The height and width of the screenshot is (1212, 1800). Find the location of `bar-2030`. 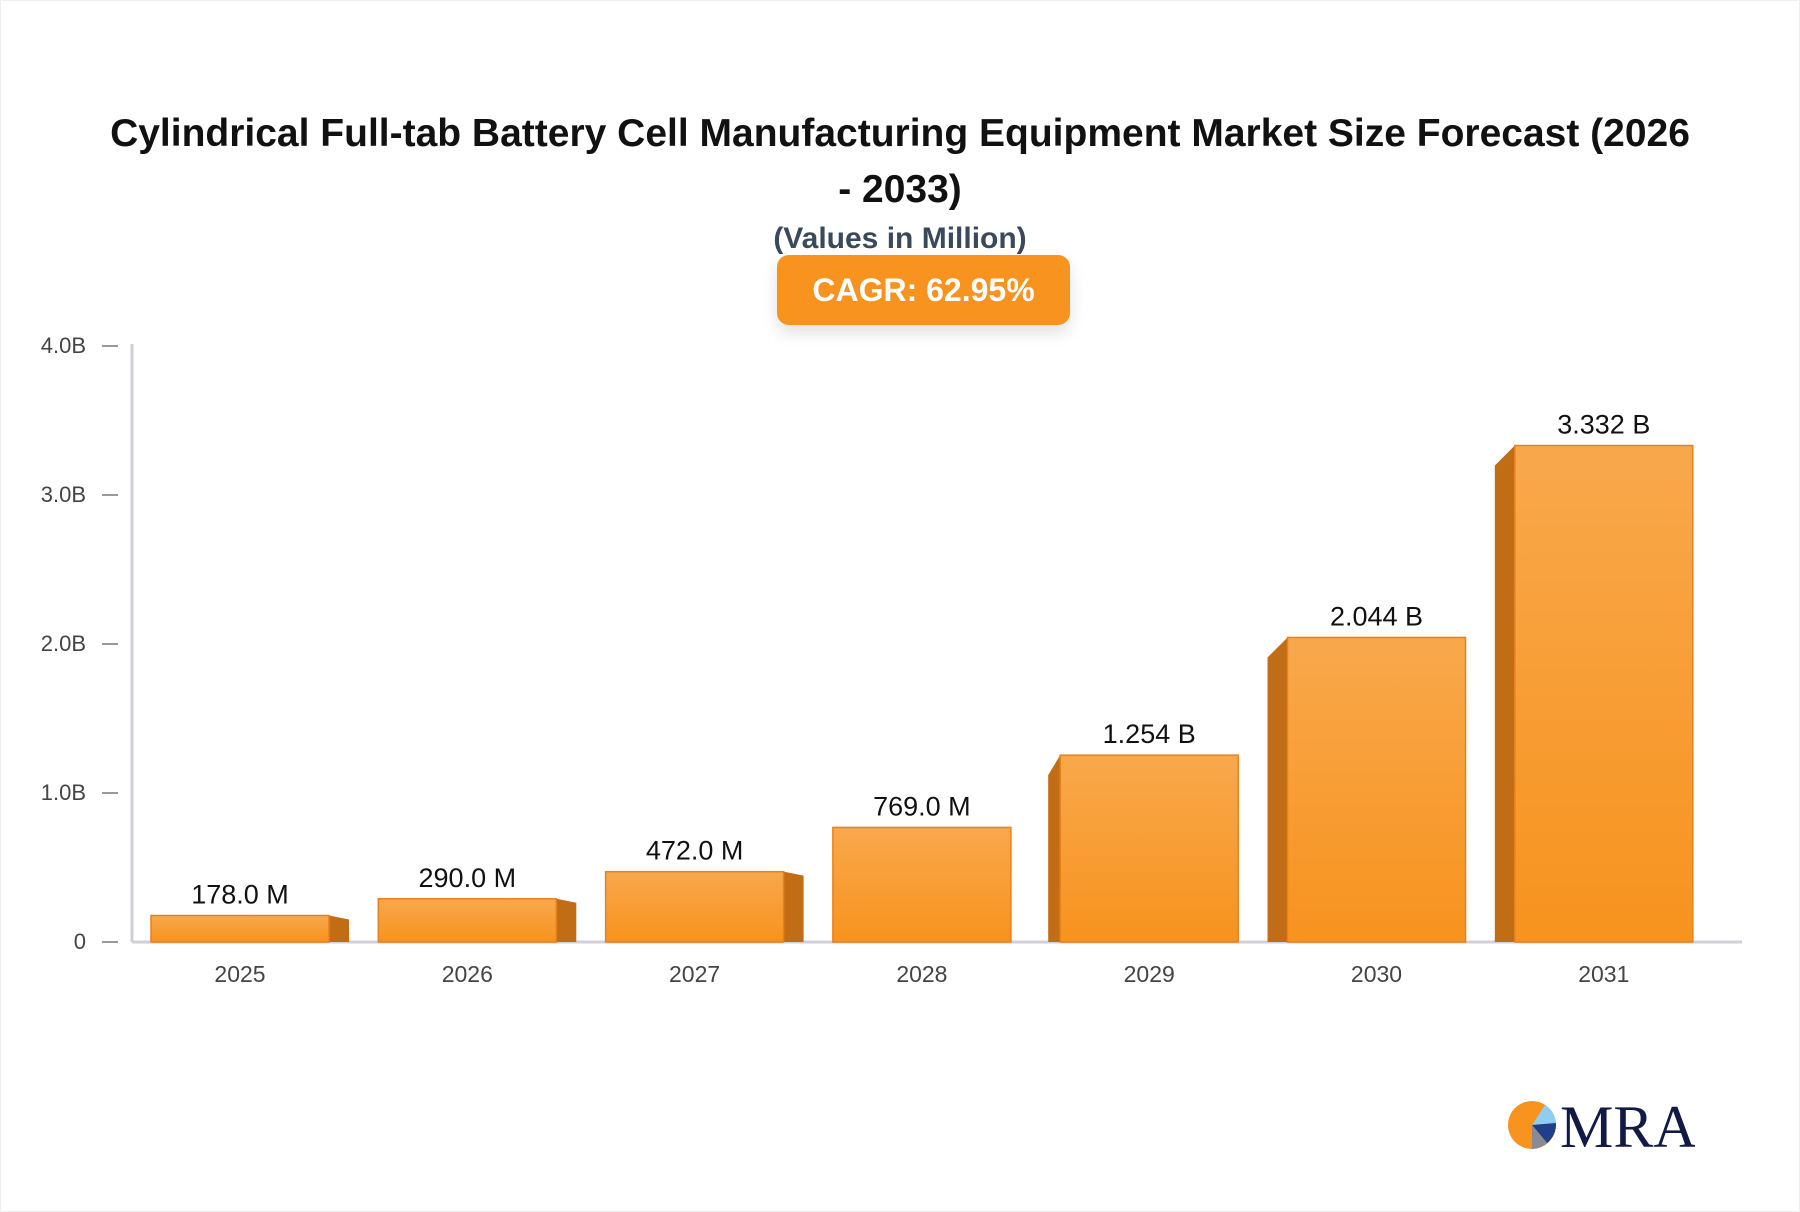

bar-2030 is located at coordinates (1376, 789).